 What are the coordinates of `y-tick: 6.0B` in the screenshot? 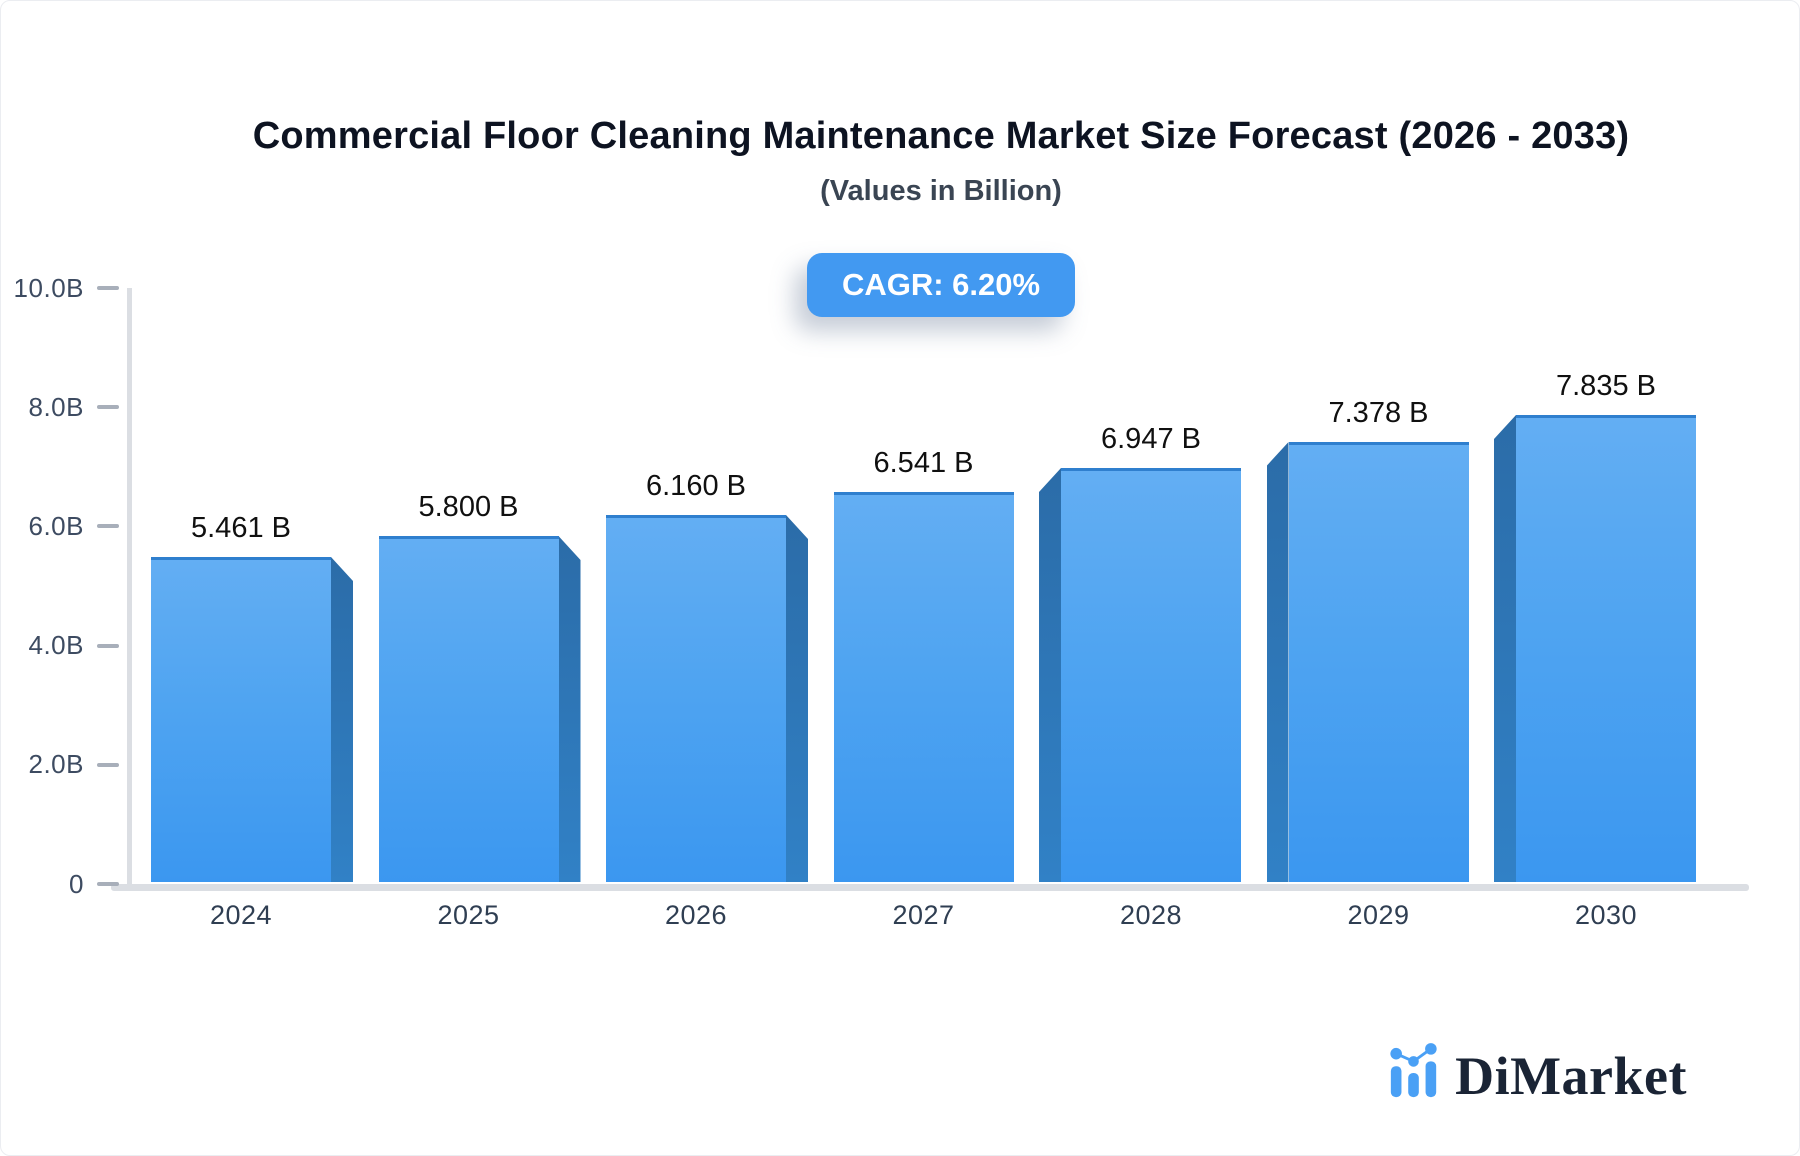 It's located at (60, 526).